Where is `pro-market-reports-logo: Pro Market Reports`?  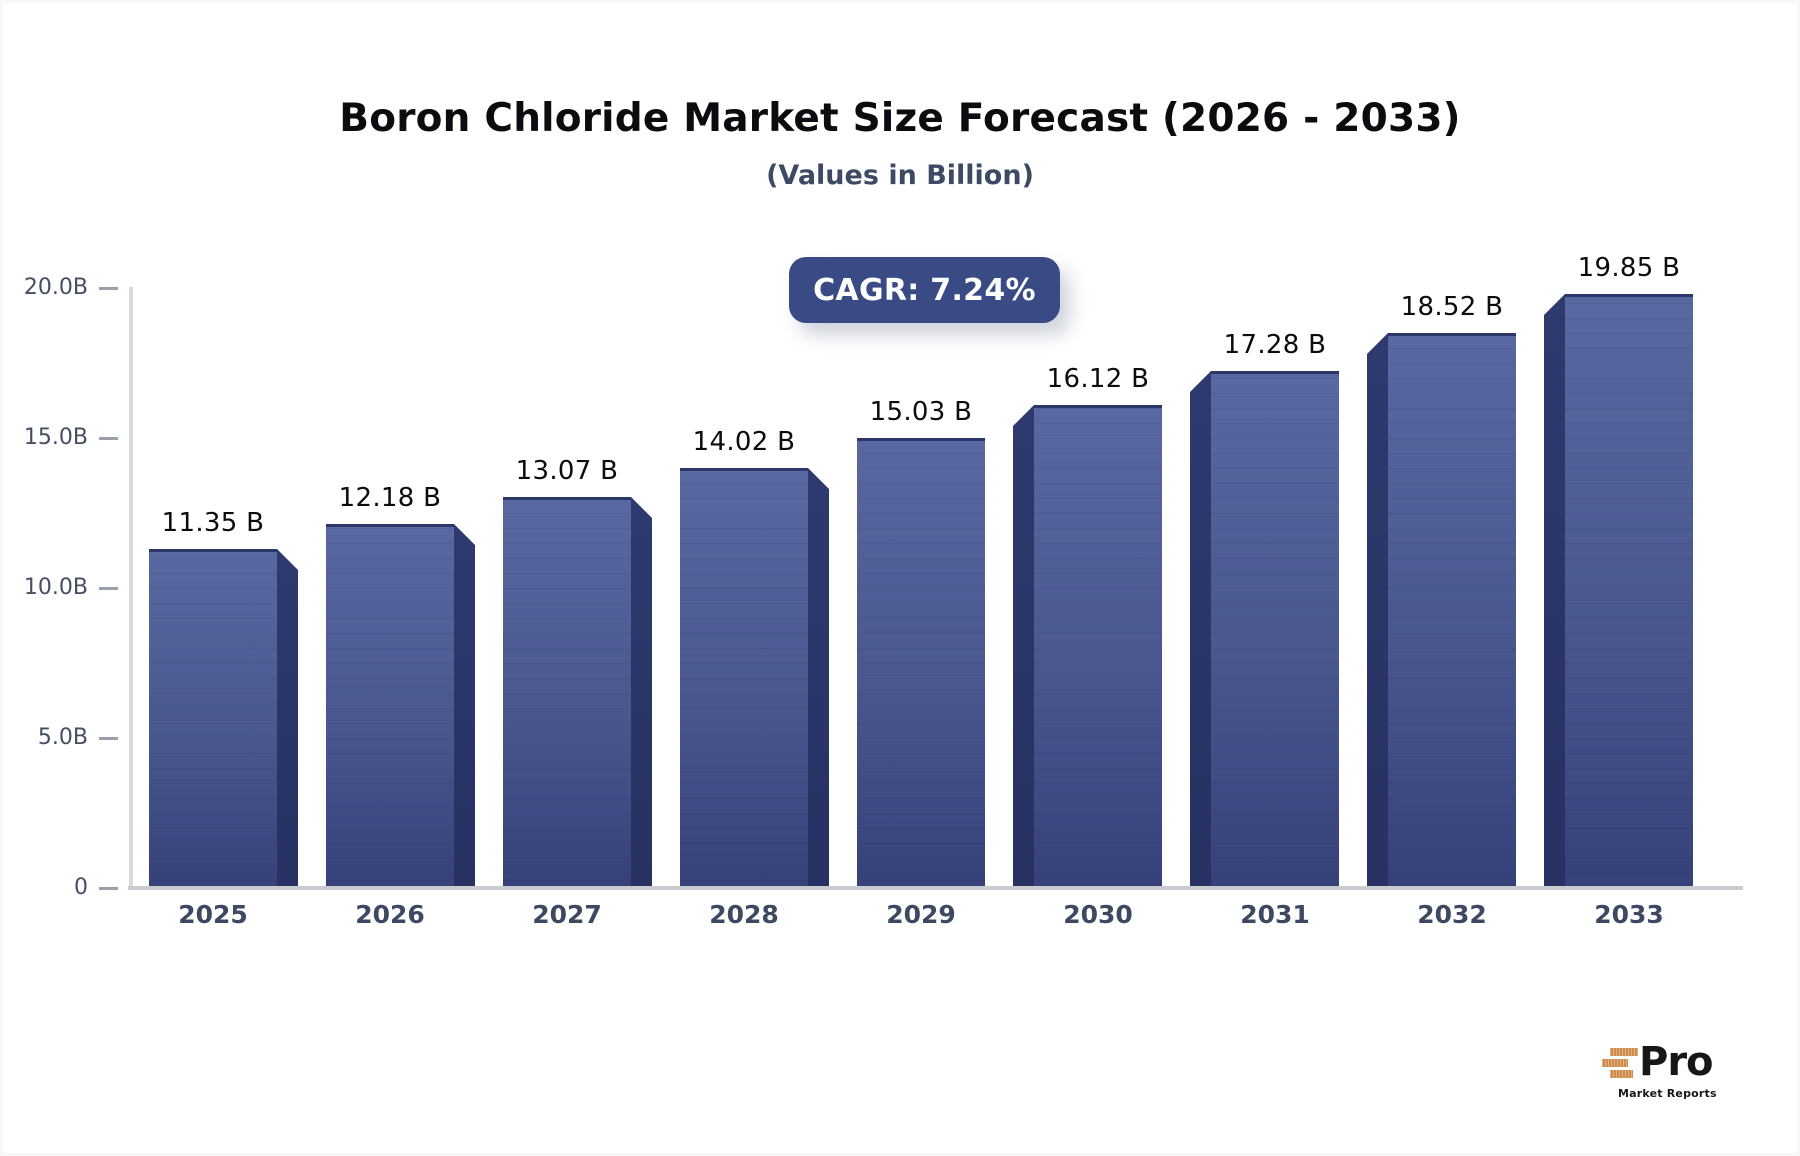 pro-market-reports-logo: Pro Market Reports is located at coordinates (1678, 1069).